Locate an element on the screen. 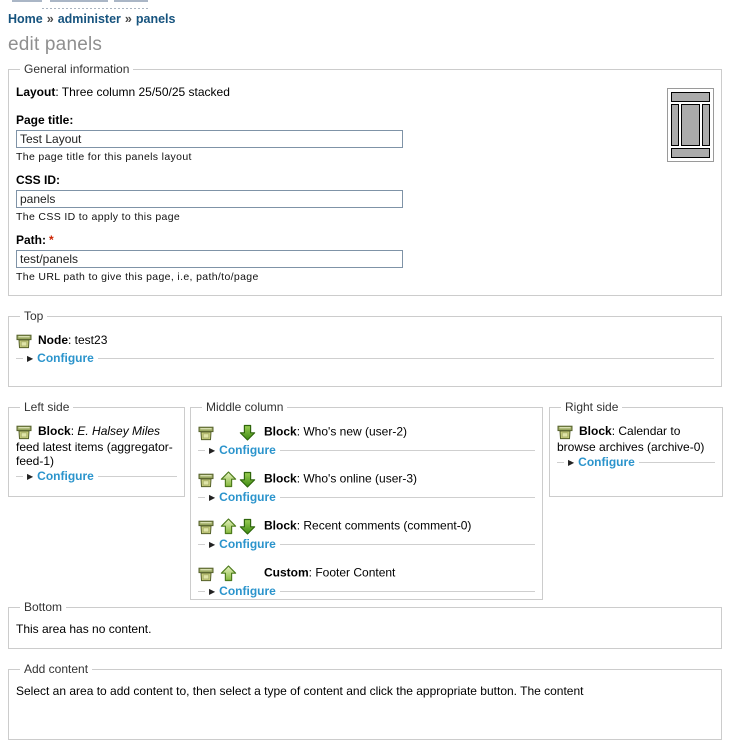 Image resolution: width=731 pixels, height=740 pixels. css-id-form-item: CSS ID: The CSS ID to apply to this page is located at coordinates (365, 198).